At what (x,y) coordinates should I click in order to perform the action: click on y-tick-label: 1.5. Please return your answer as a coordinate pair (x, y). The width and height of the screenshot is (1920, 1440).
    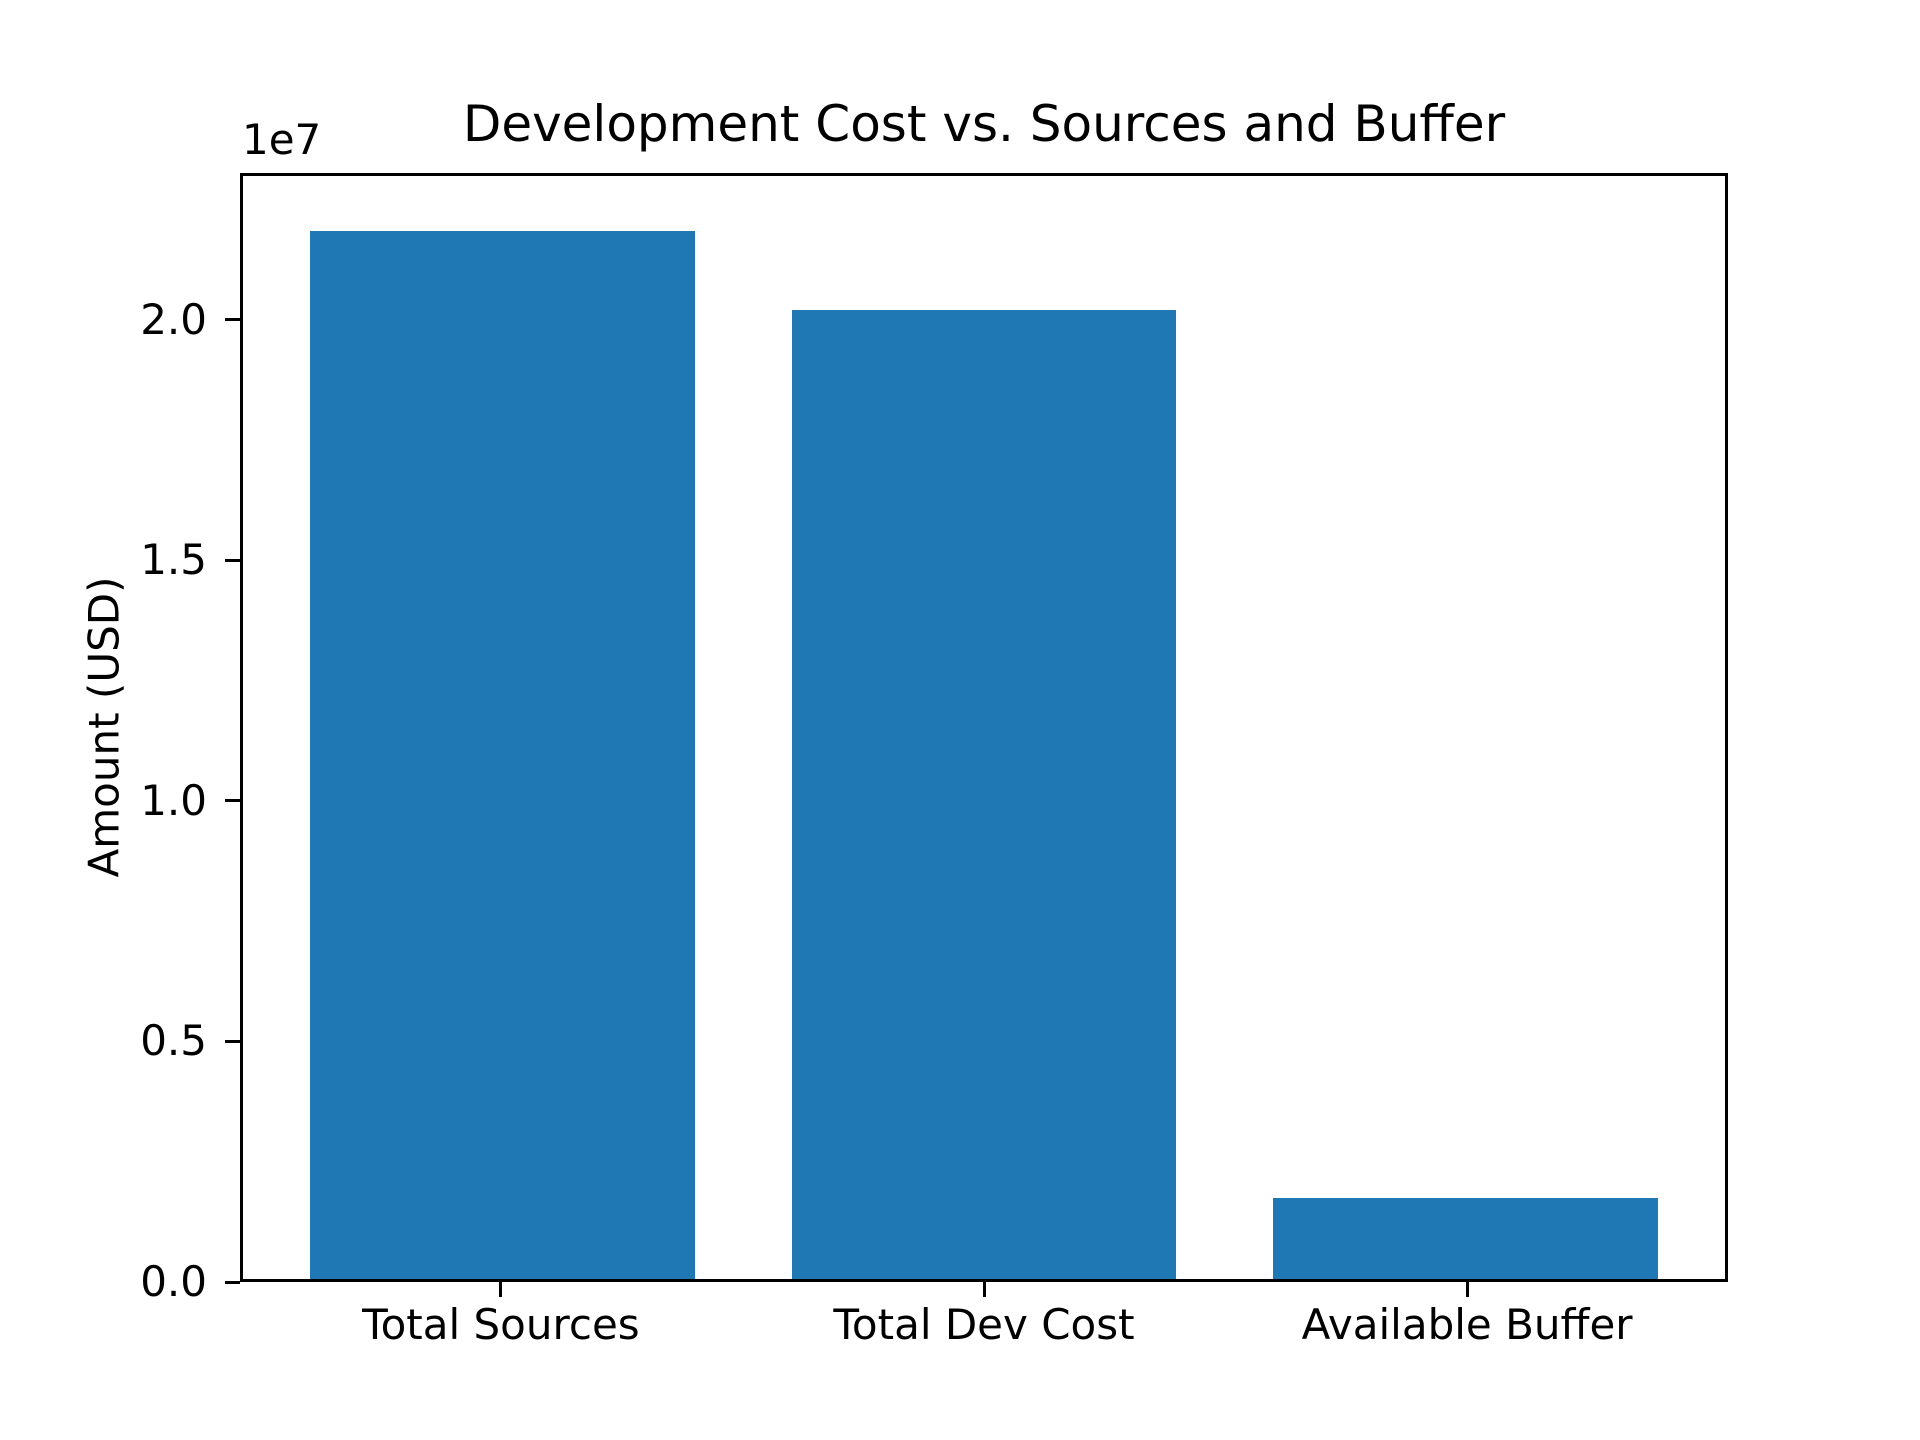
    Looking at the image, I should click on (173, 560).